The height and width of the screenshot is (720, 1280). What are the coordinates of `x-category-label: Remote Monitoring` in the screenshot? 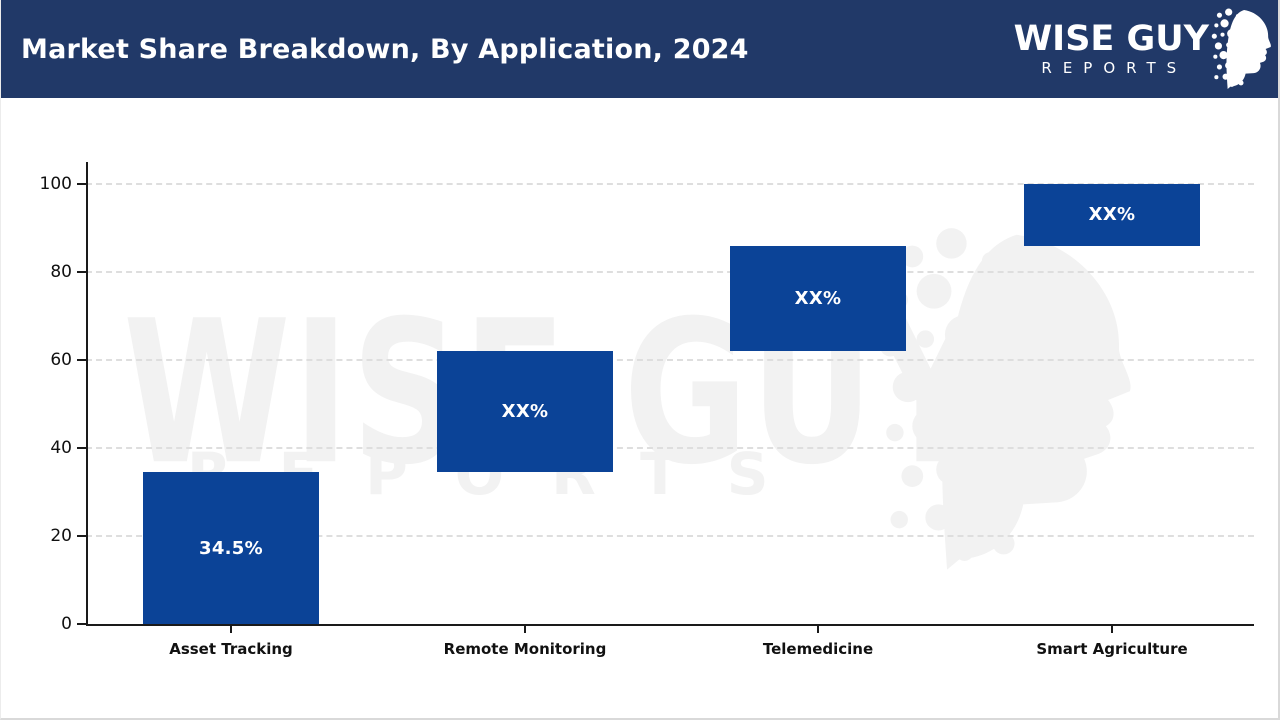 It's located at (525, 649).